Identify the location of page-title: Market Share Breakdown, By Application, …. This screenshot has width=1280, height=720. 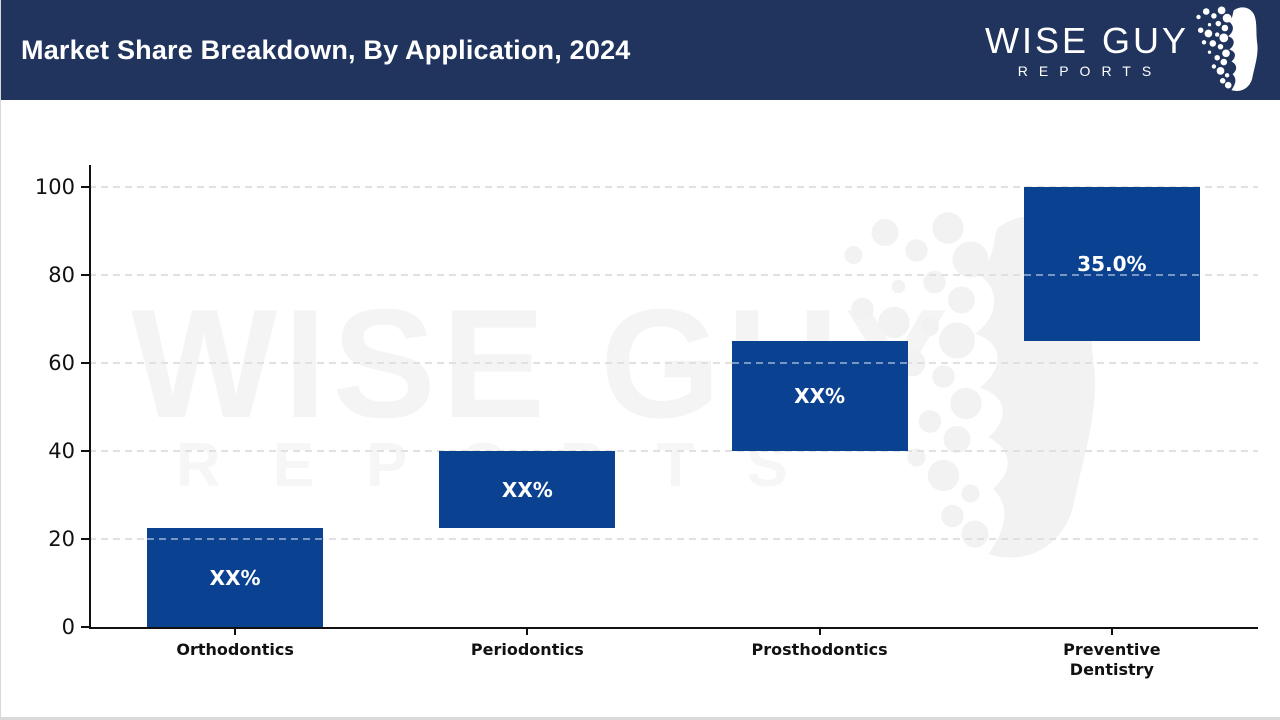
(326, 49).